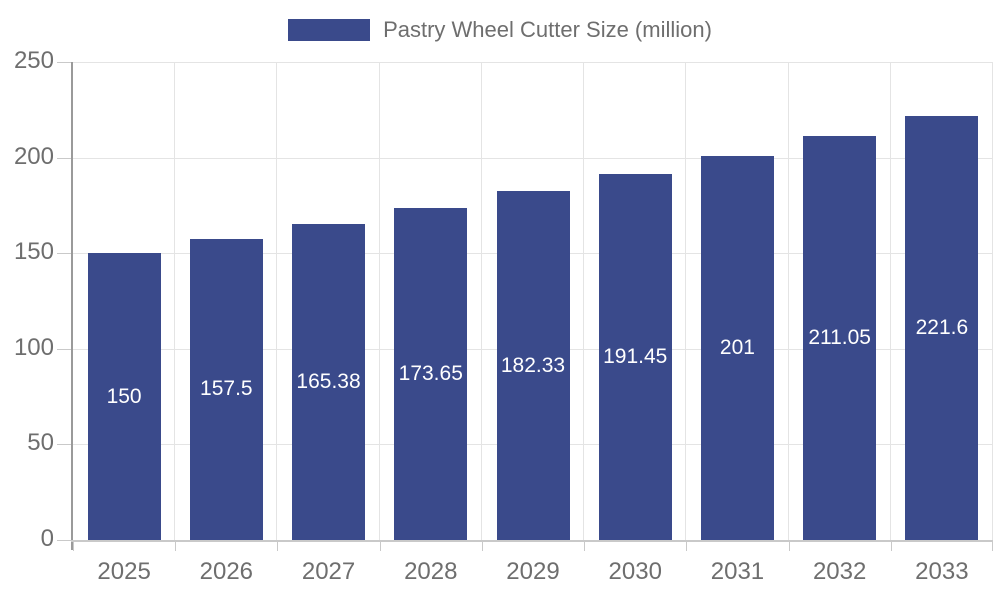 The height and width of the screenshot is (600, 1000). I want to click on bar-value-label: 150, so click(124, 396).